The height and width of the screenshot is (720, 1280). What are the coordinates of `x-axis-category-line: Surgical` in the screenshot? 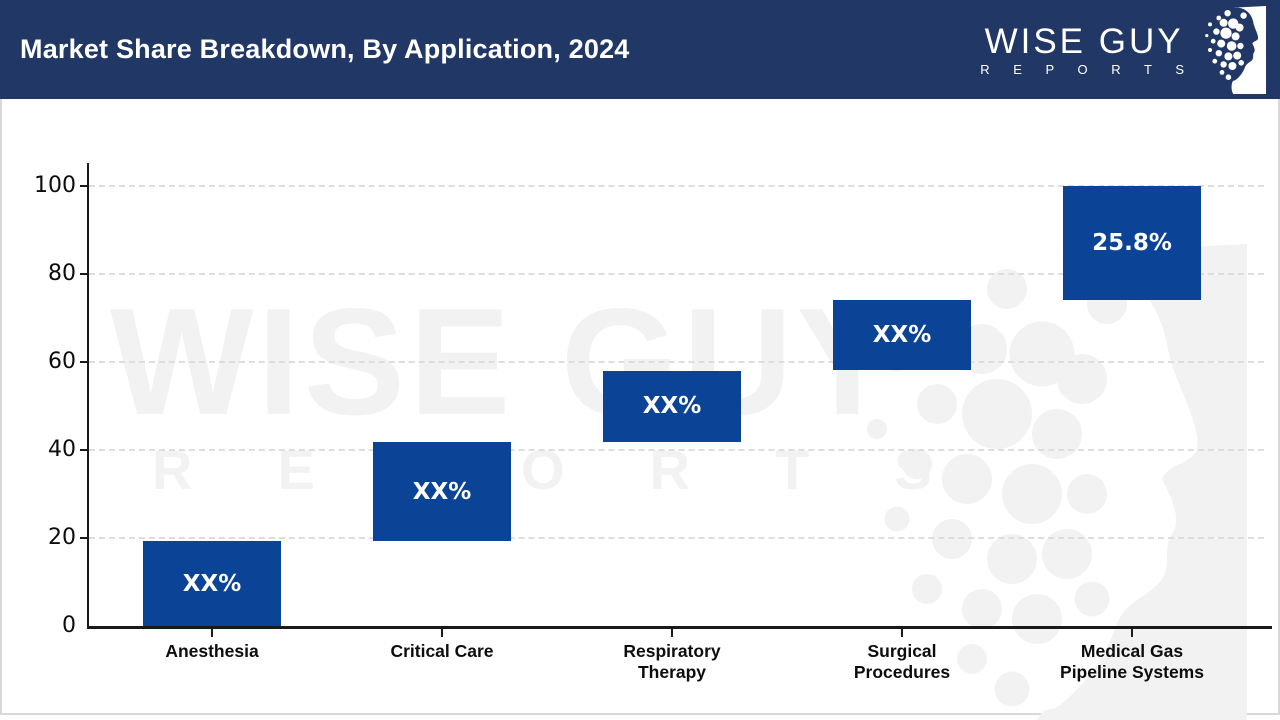 It's located at (902, 651).